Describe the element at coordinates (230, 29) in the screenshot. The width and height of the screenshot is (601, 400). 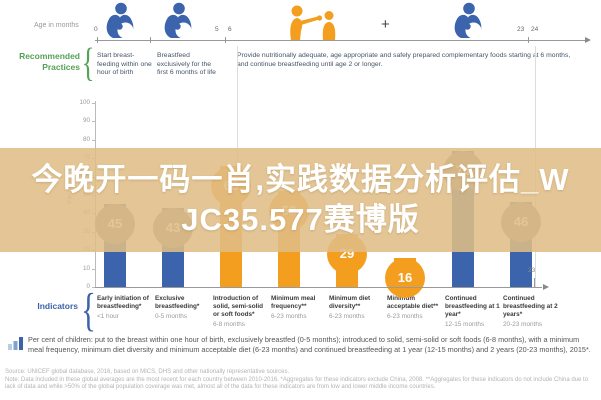
I see `timeline-tick-label: 6` at that location.